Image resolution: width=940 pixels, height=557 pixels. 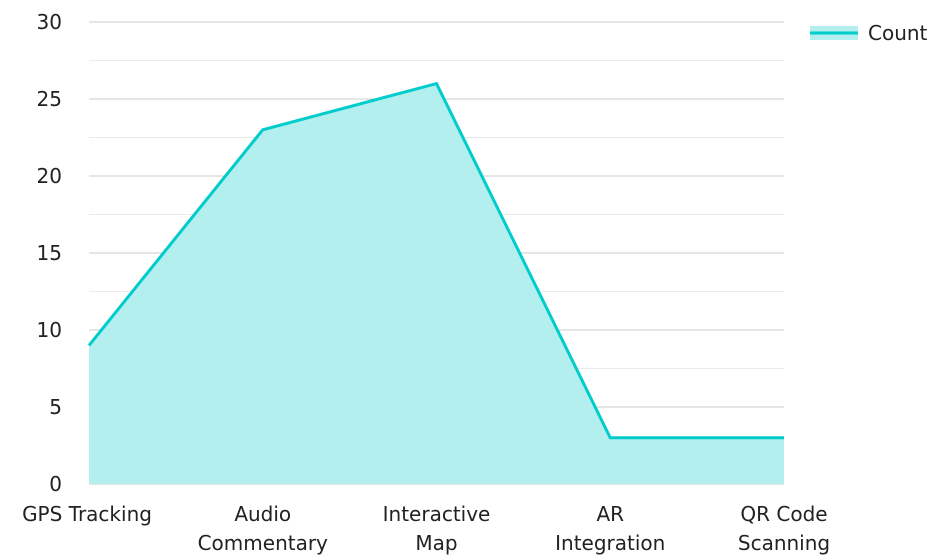 I want to click on x-tick-label-line: AR, so click(x=610, y=514).